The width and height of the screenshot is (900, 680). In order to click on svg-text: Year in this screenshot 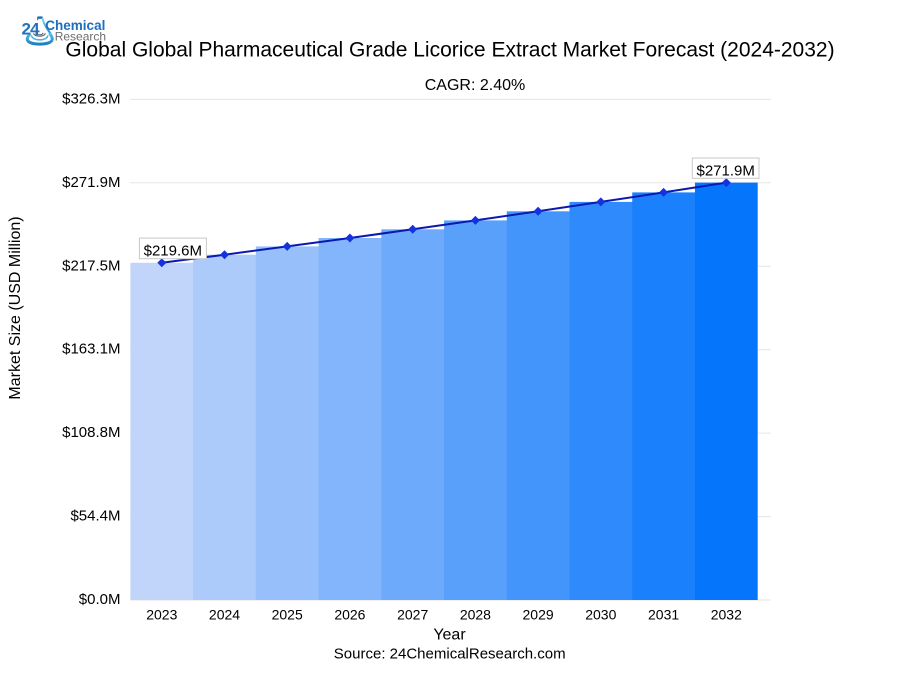, I will do `click(449, 634)`.